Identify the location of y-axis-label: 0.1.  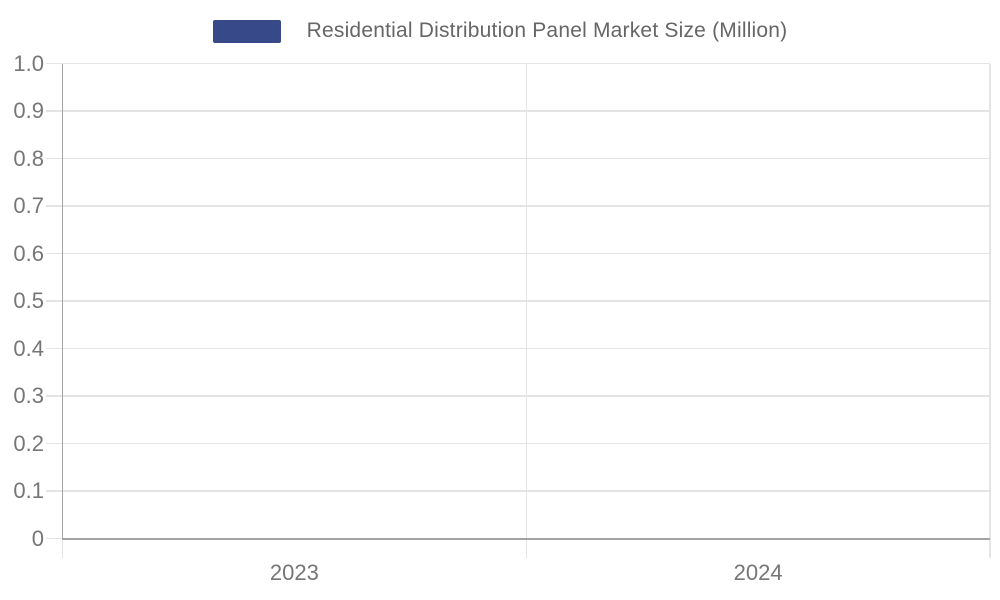
(28, 490).